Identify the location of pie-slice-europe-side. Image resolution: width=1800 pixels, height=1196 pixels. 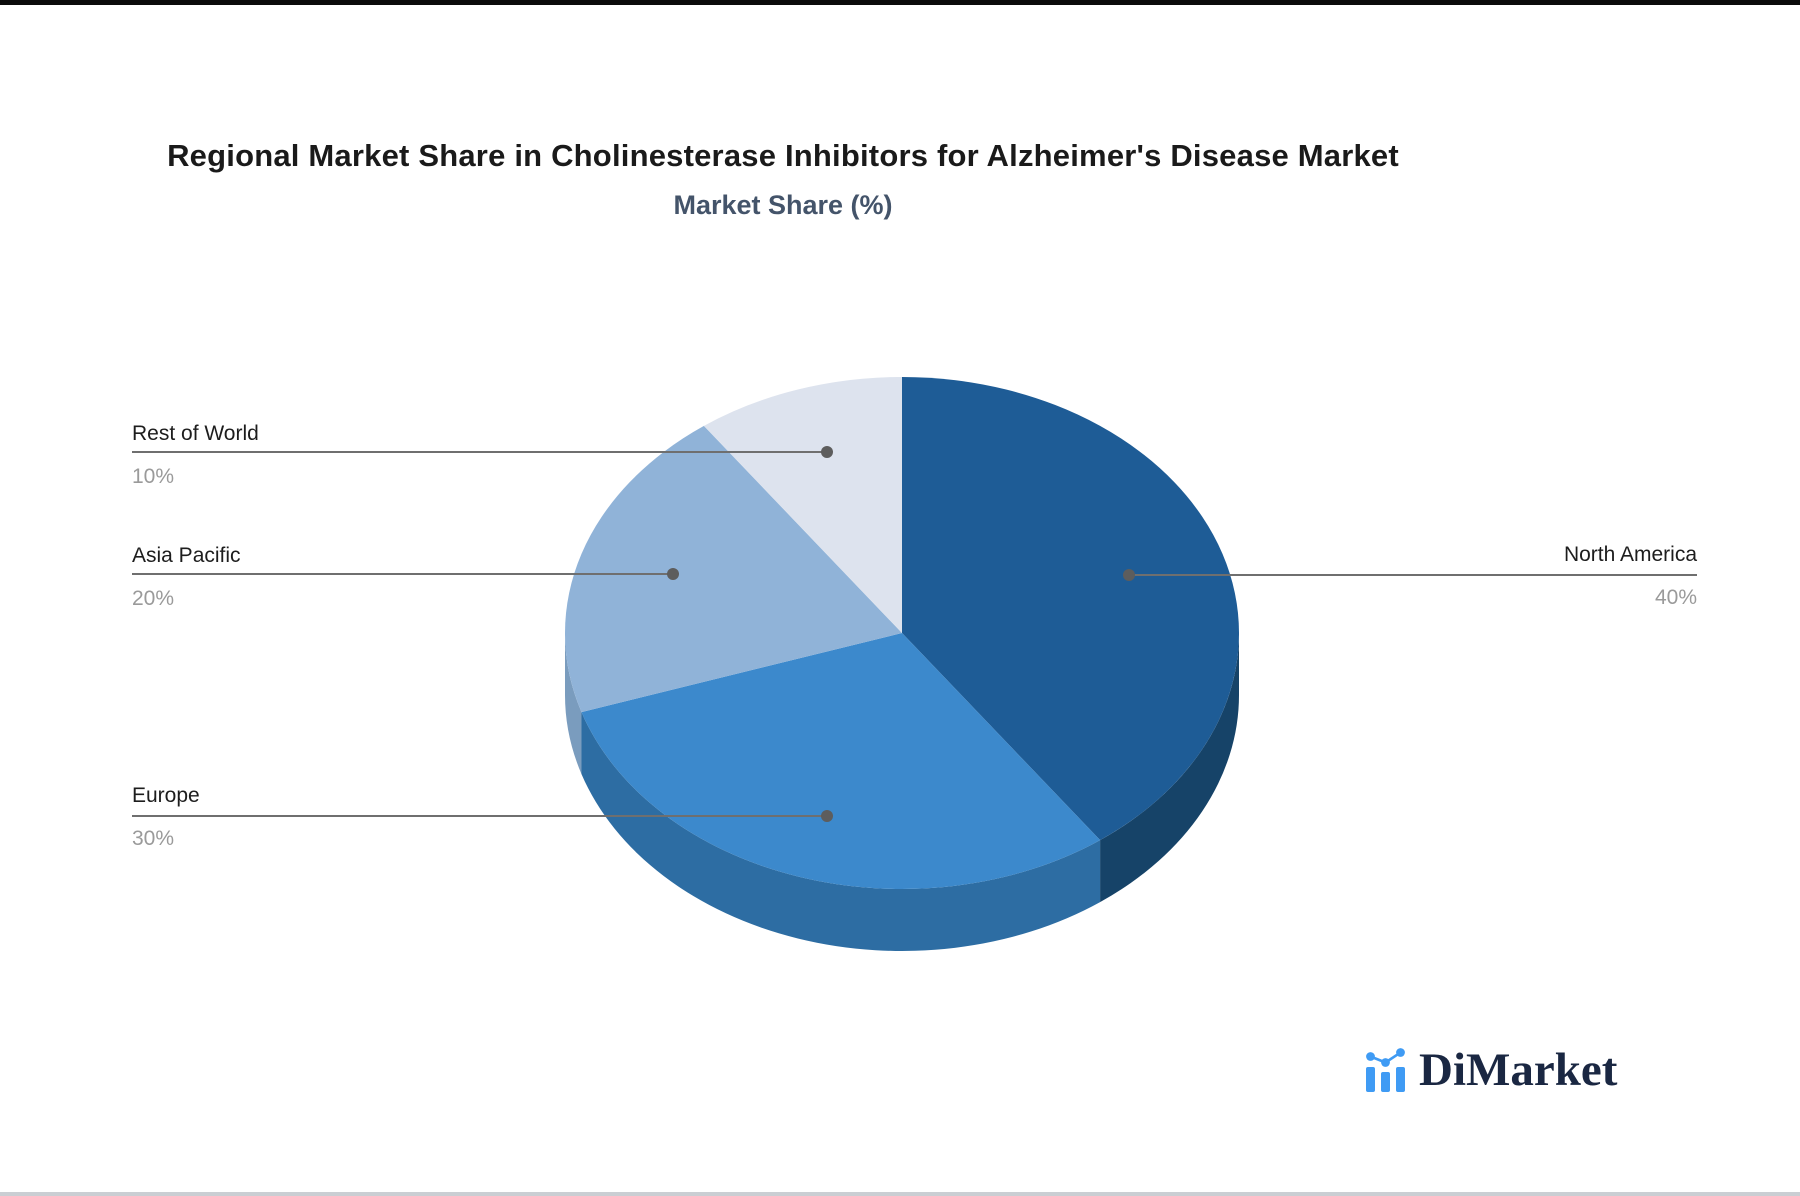
(841, 831).